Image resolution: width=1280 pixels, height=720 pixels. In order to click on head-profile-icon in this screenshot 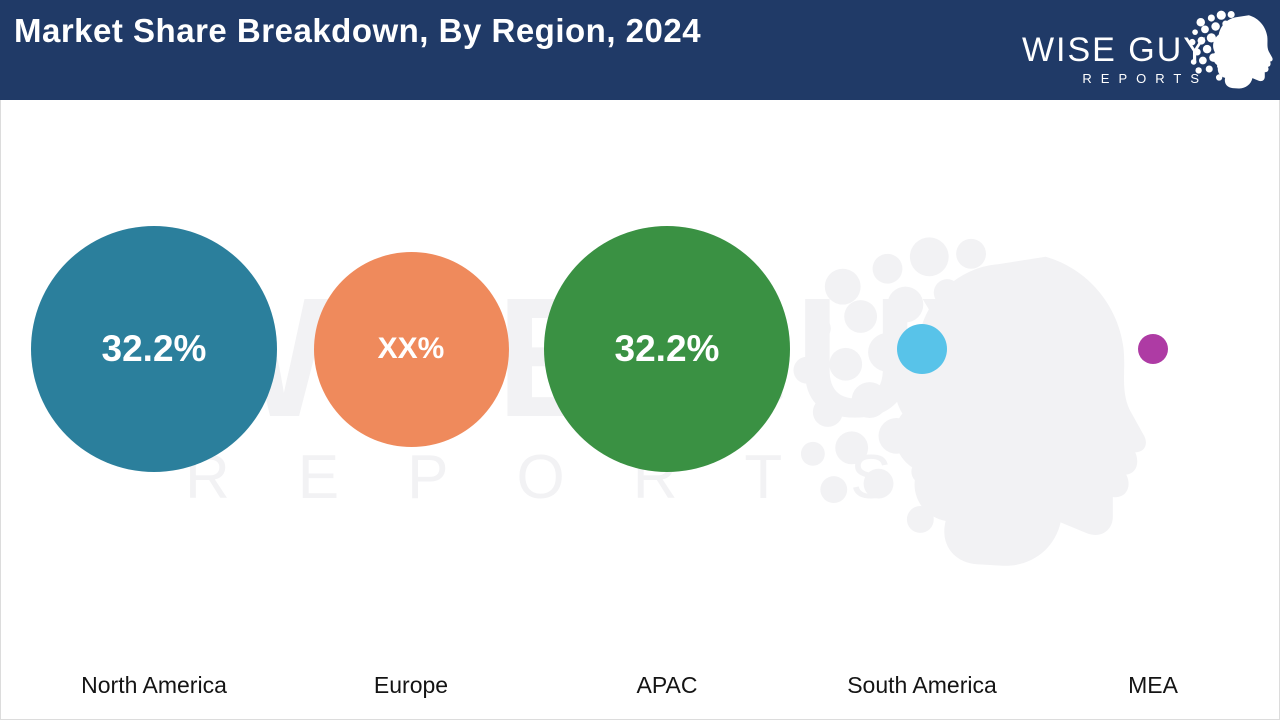, I will do `click(1231, 49)`.